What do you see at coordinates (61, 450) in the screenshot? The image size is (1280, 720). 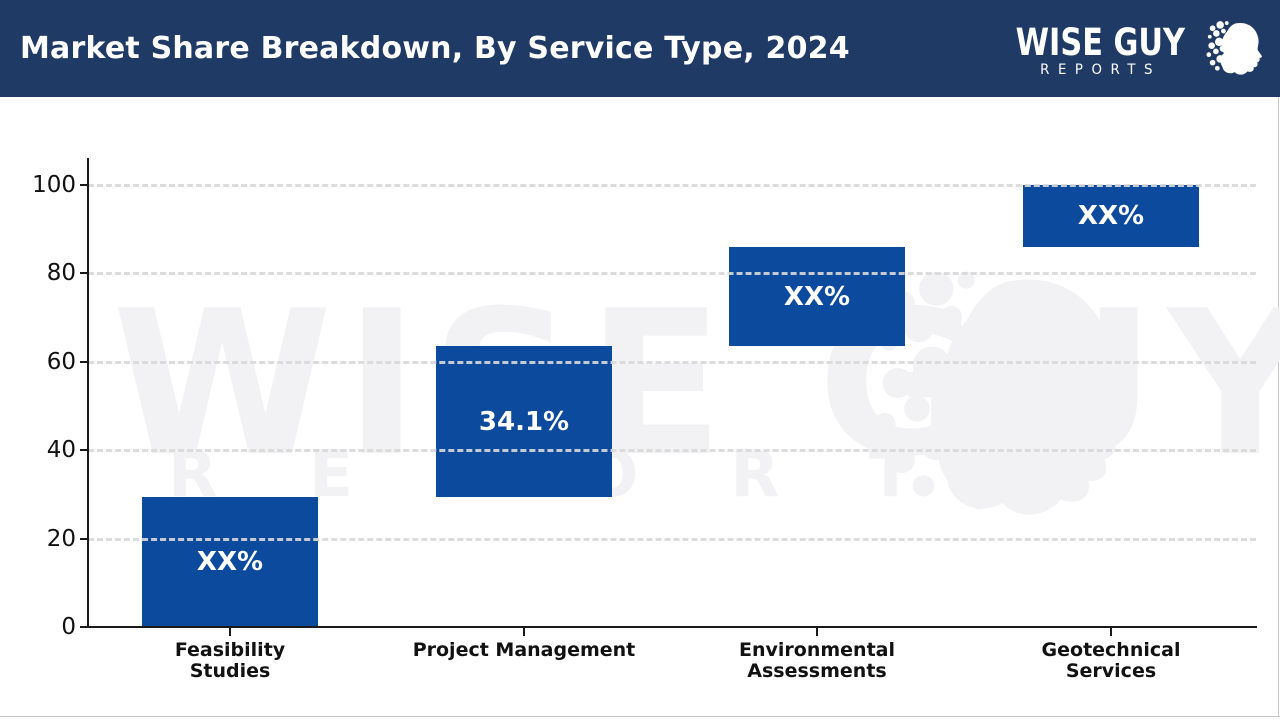 I see `y-tick-label: 40` at bounding box center [61, 450].